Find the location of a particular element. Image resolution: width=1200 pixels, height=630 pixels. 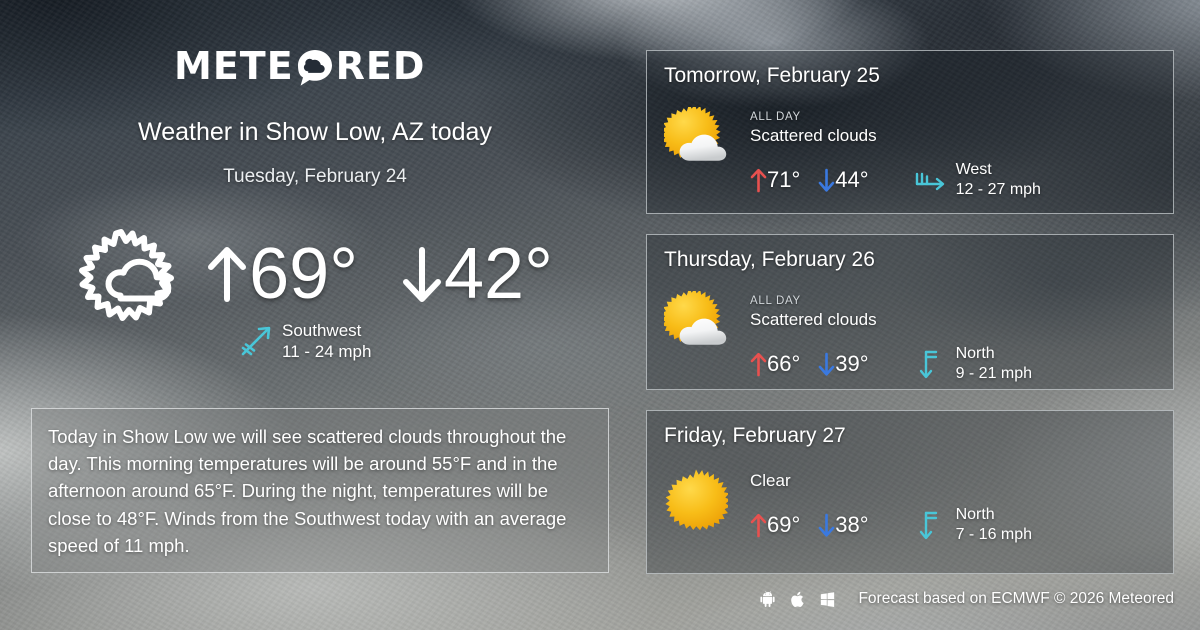

forecast-wind-text: North 7 - 16 mph is located at coordinates (994, 525).